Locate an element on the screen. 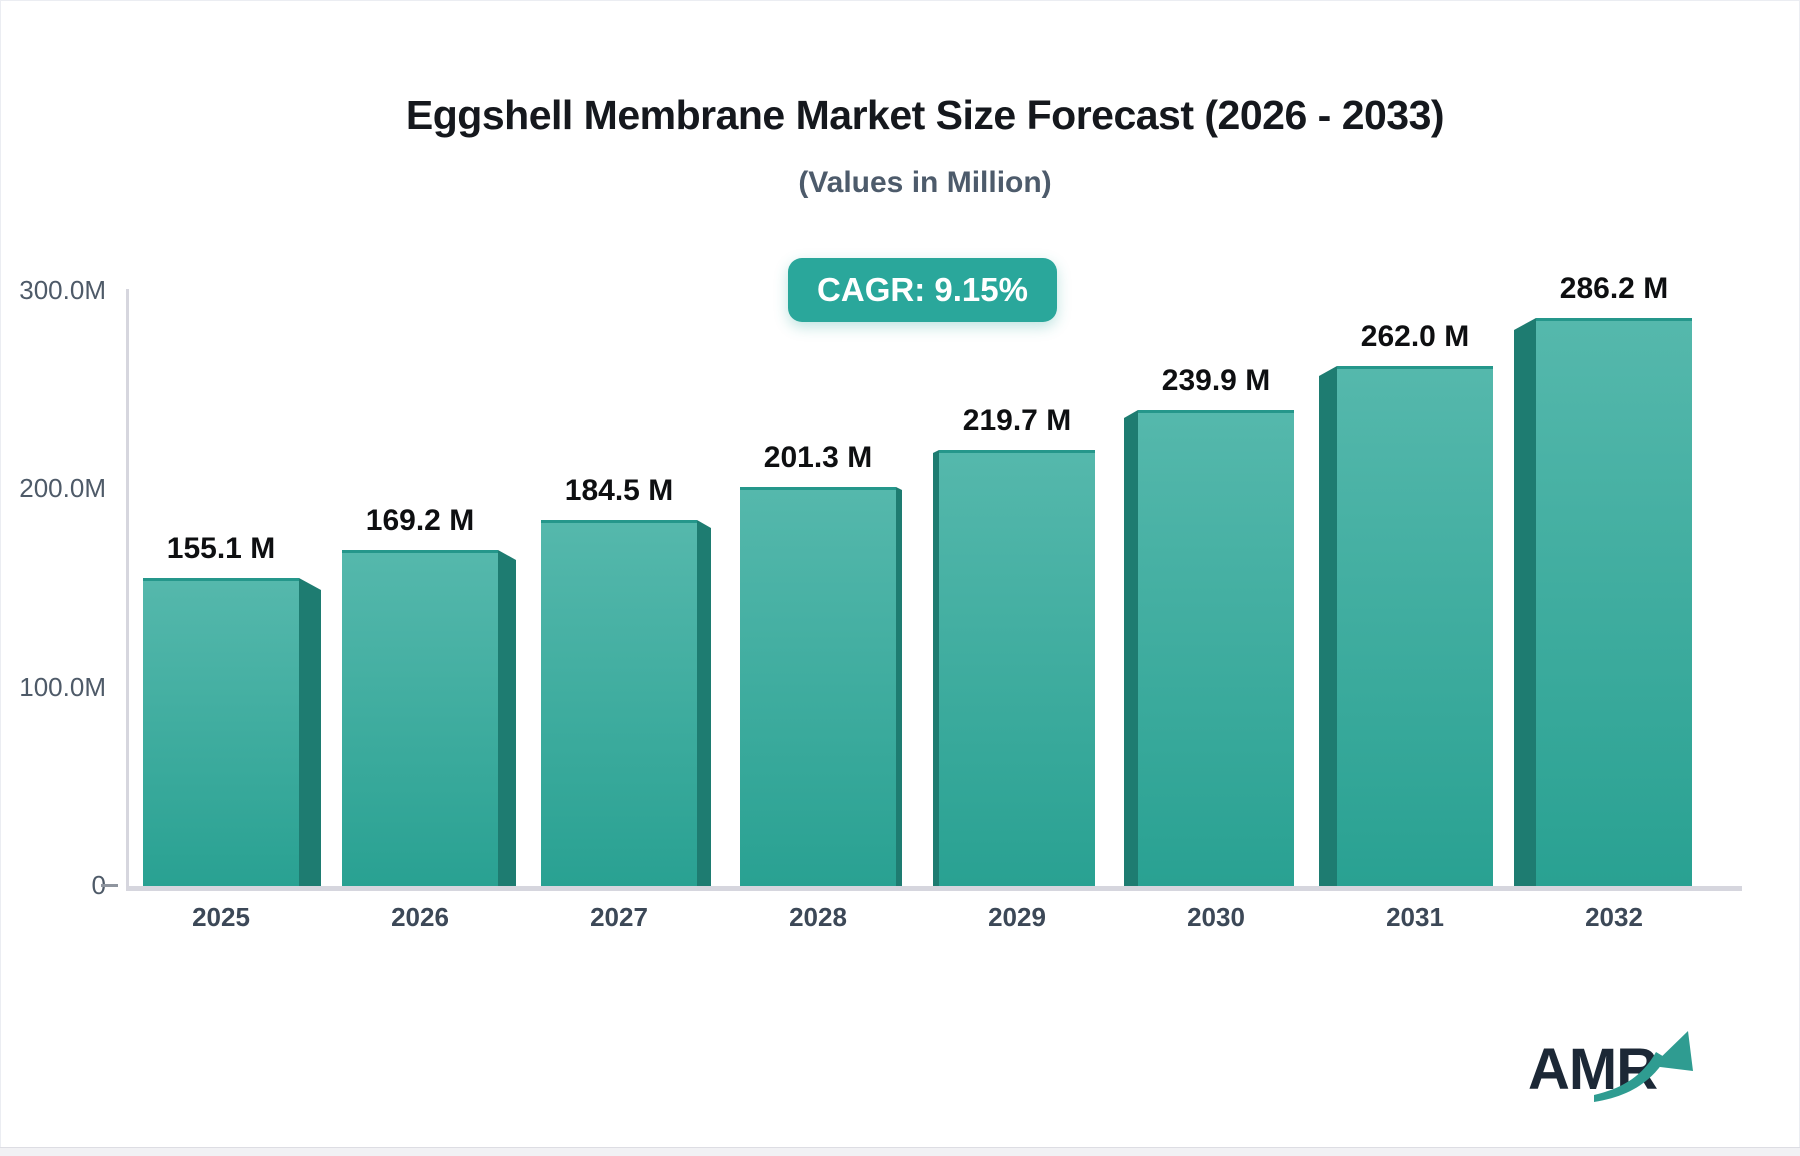  bar-value-label: 262.0 M is located at coordinates (1415, 336).